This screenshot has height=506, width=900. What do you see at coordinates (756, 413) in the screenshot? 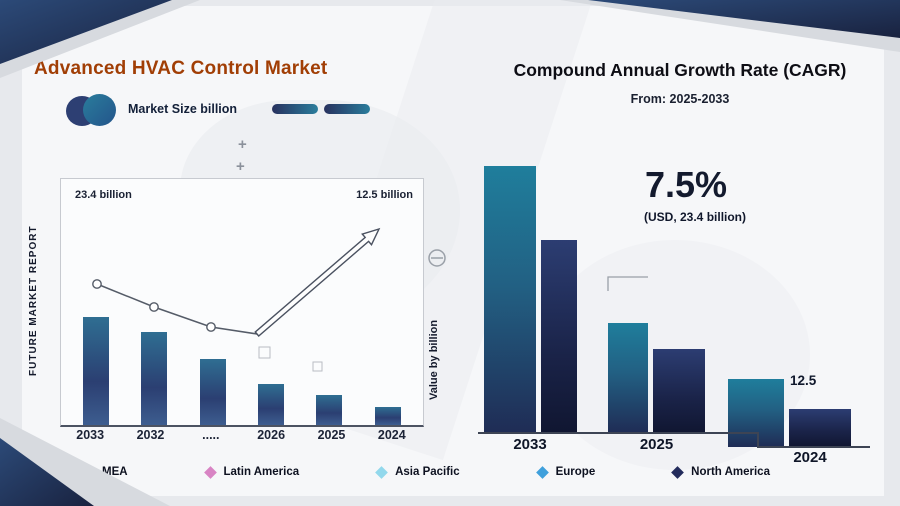
I see `cagr-bar-2024-market-size-high` at bounding box center [756, 413].